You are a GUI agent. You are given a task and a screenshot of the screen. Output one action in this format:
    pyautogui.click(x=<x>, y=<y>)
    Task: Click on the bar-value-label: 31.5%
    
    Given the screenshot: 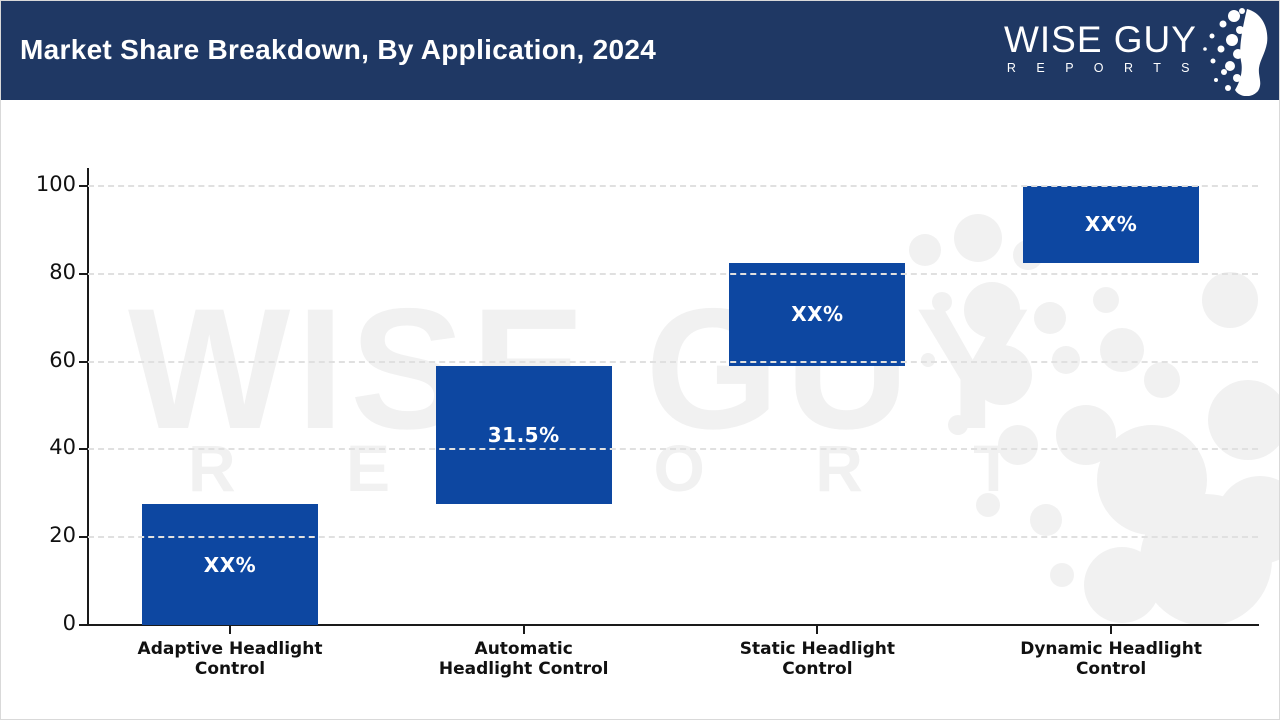 What is the action you would take?
    pyautogui.click(x=523, y=435)
    